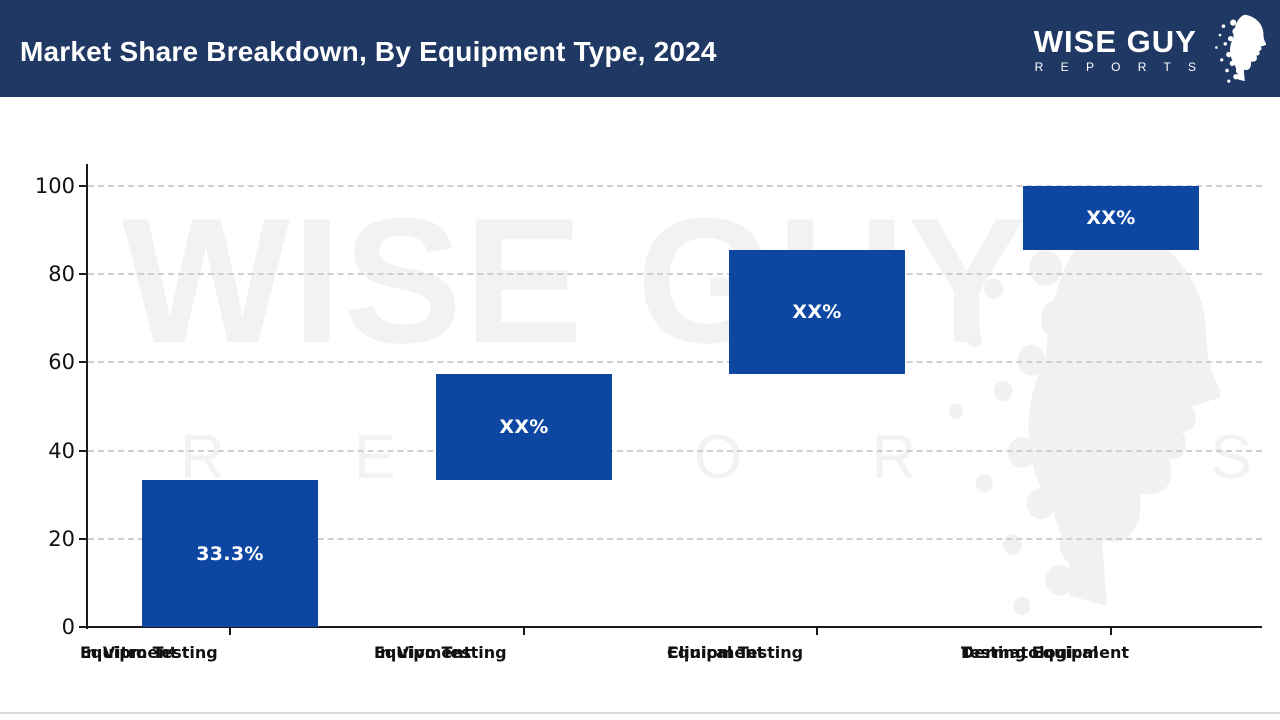 This screenshot has width=1280, height=720. Describe the element at coordinates (54, 186) in the screenshot. I see `y-tick-label: 100` at that location.